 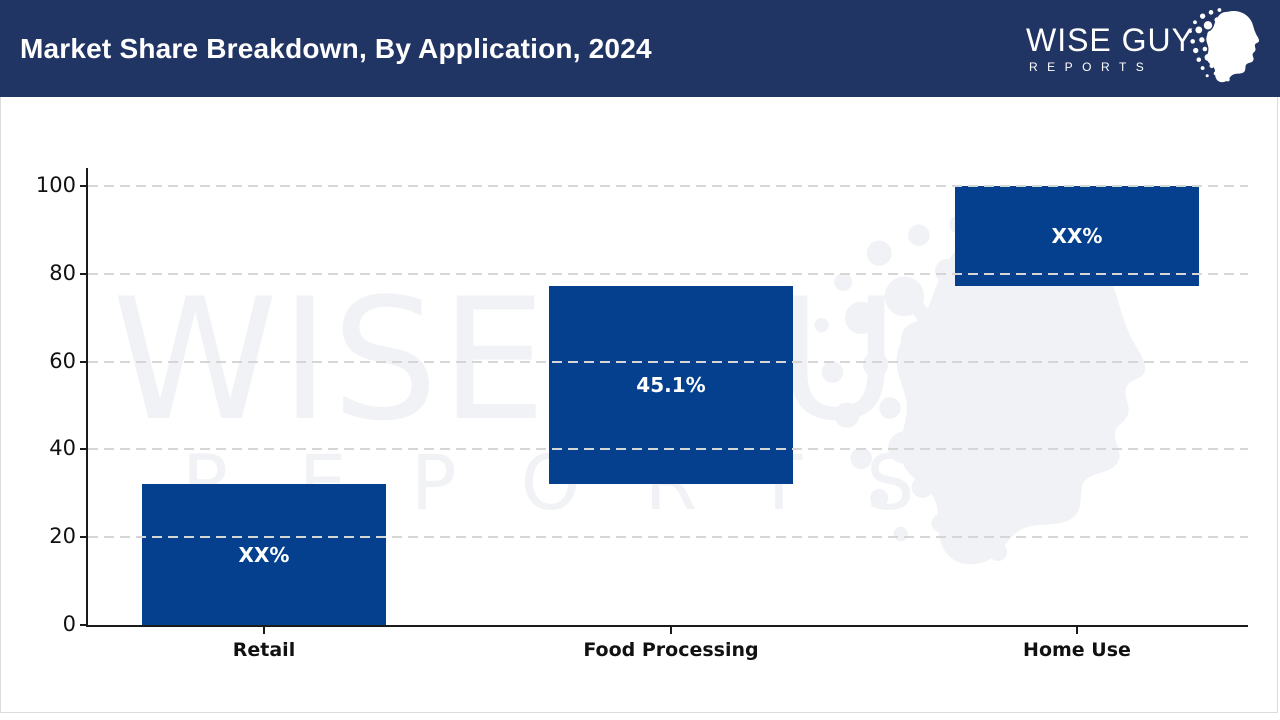 I want to click on logo-text: WISE GUY REPORTS, so click(x=1110, y=49).